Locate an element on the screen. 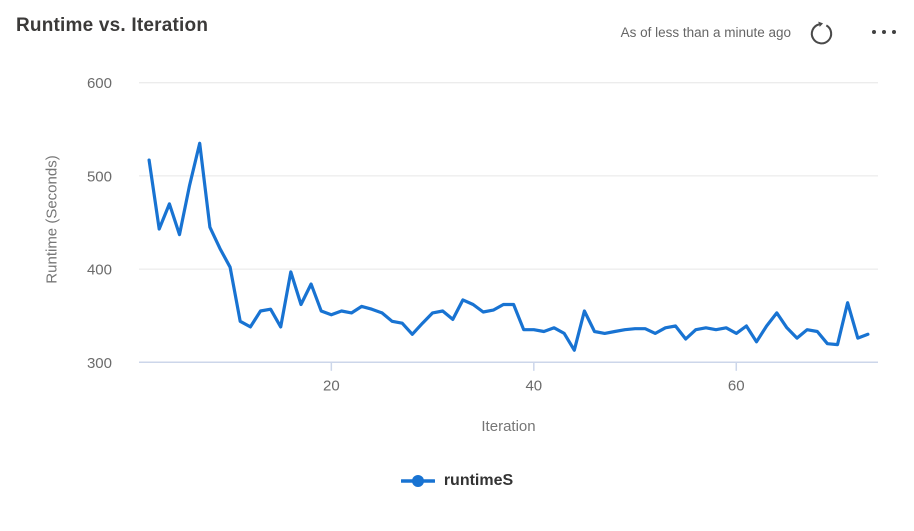  chart-header-actions: As of less than a minute ago is located at coordinates (763, 32).